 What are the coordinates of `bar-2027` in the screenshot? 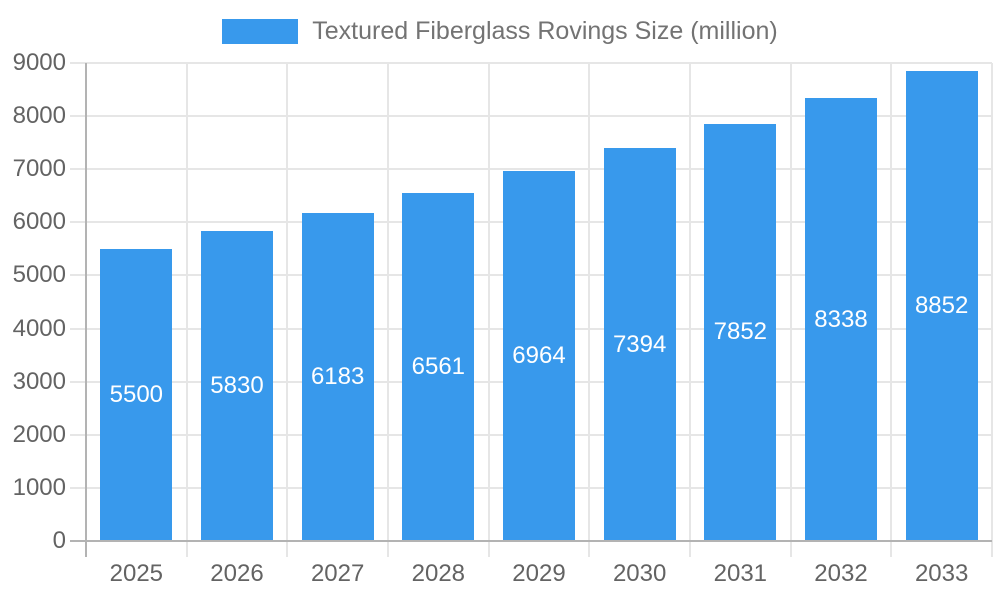 It's located at (337, 376).